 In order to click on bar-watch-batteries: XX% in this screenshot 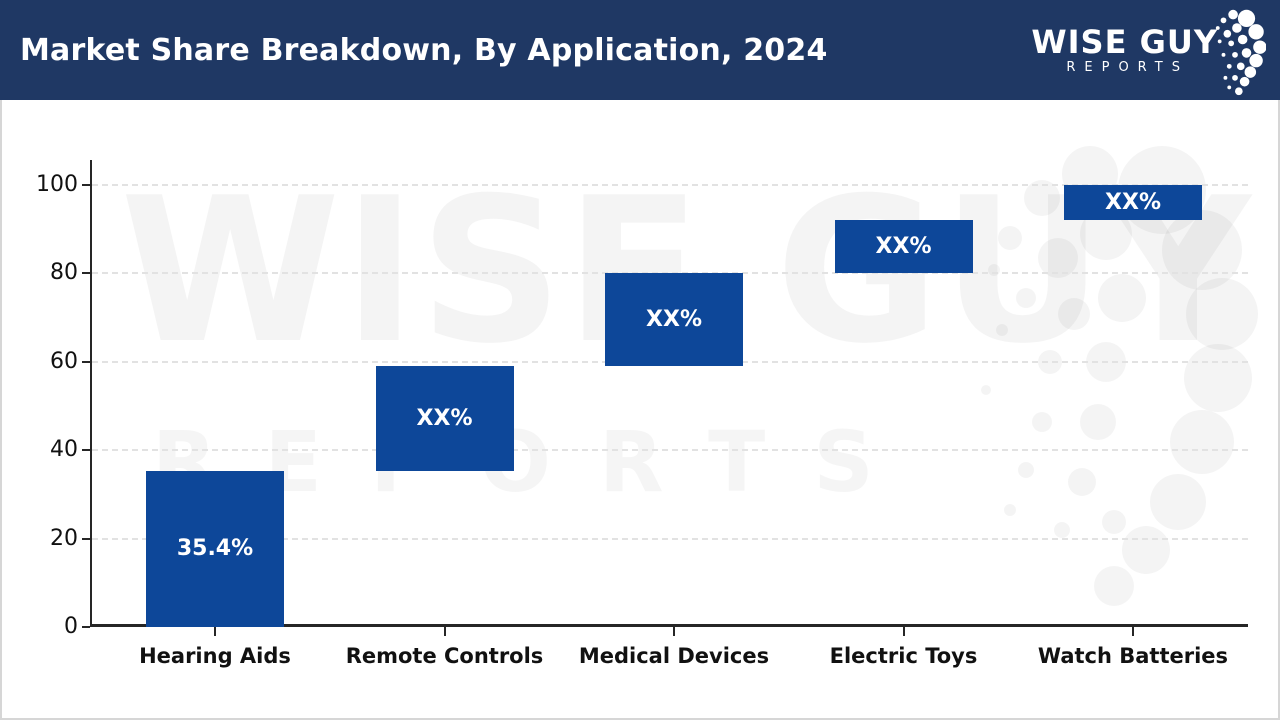, I will do `click(1133, 203)`.